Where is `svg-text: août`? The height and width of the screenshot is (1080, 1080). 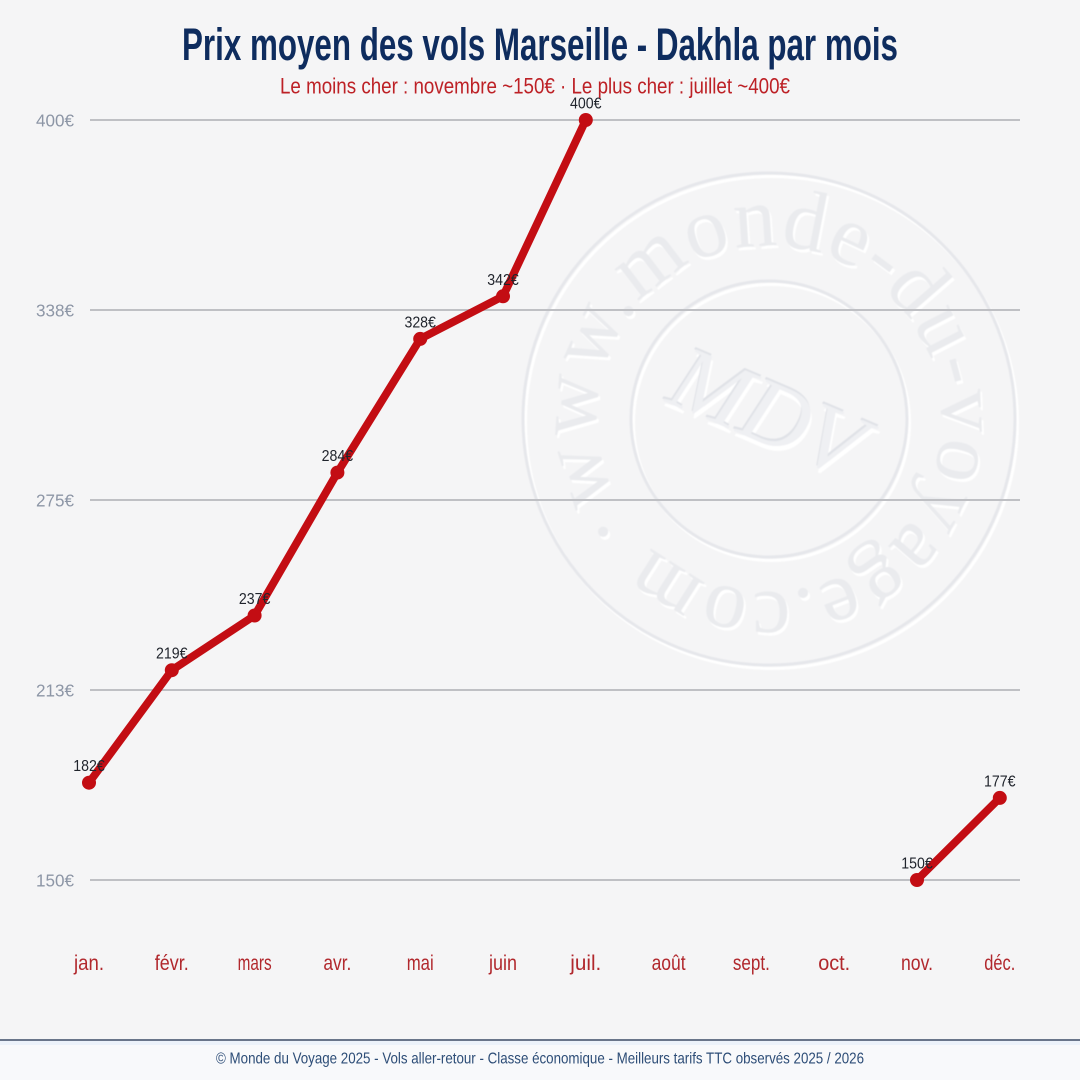 svg-text: août is located at coordinates (669, 963).